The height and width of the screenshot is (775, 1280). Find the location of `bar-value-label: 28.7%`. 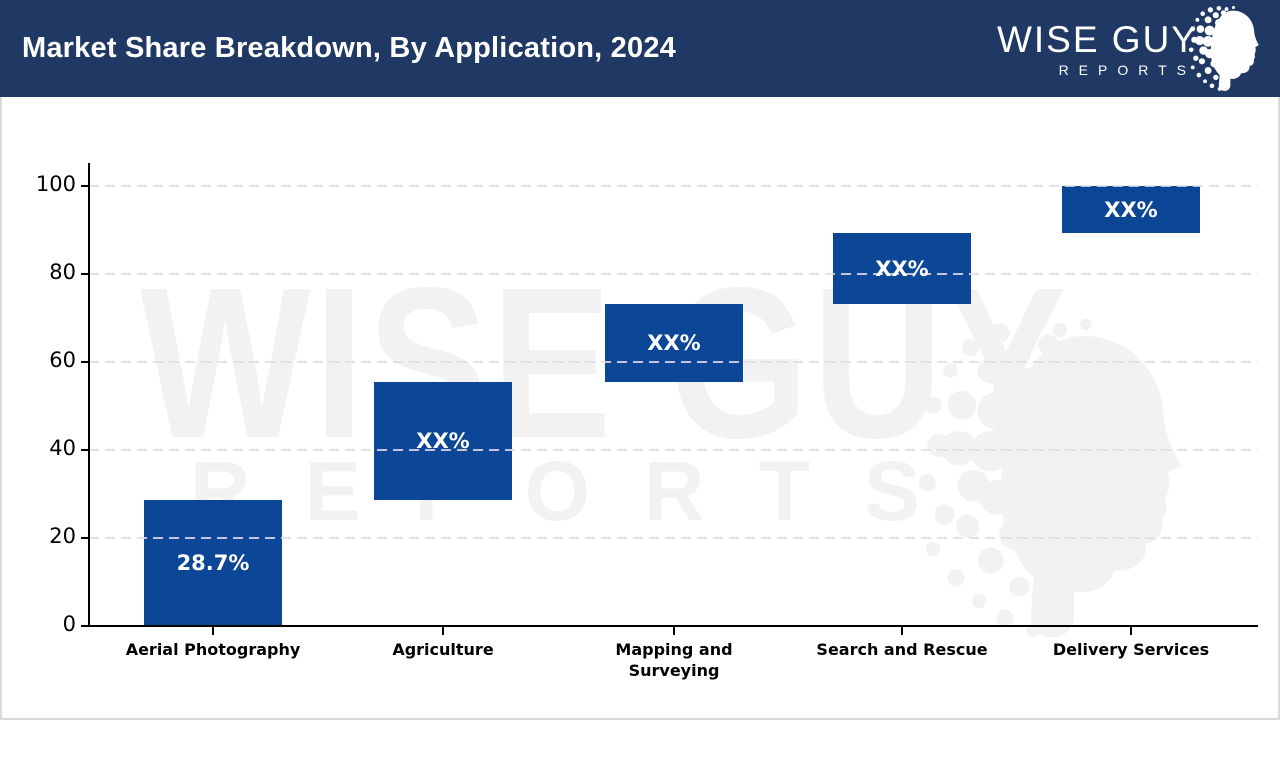

bar-value-label: 28.7% is located at coordinates (213, 562).